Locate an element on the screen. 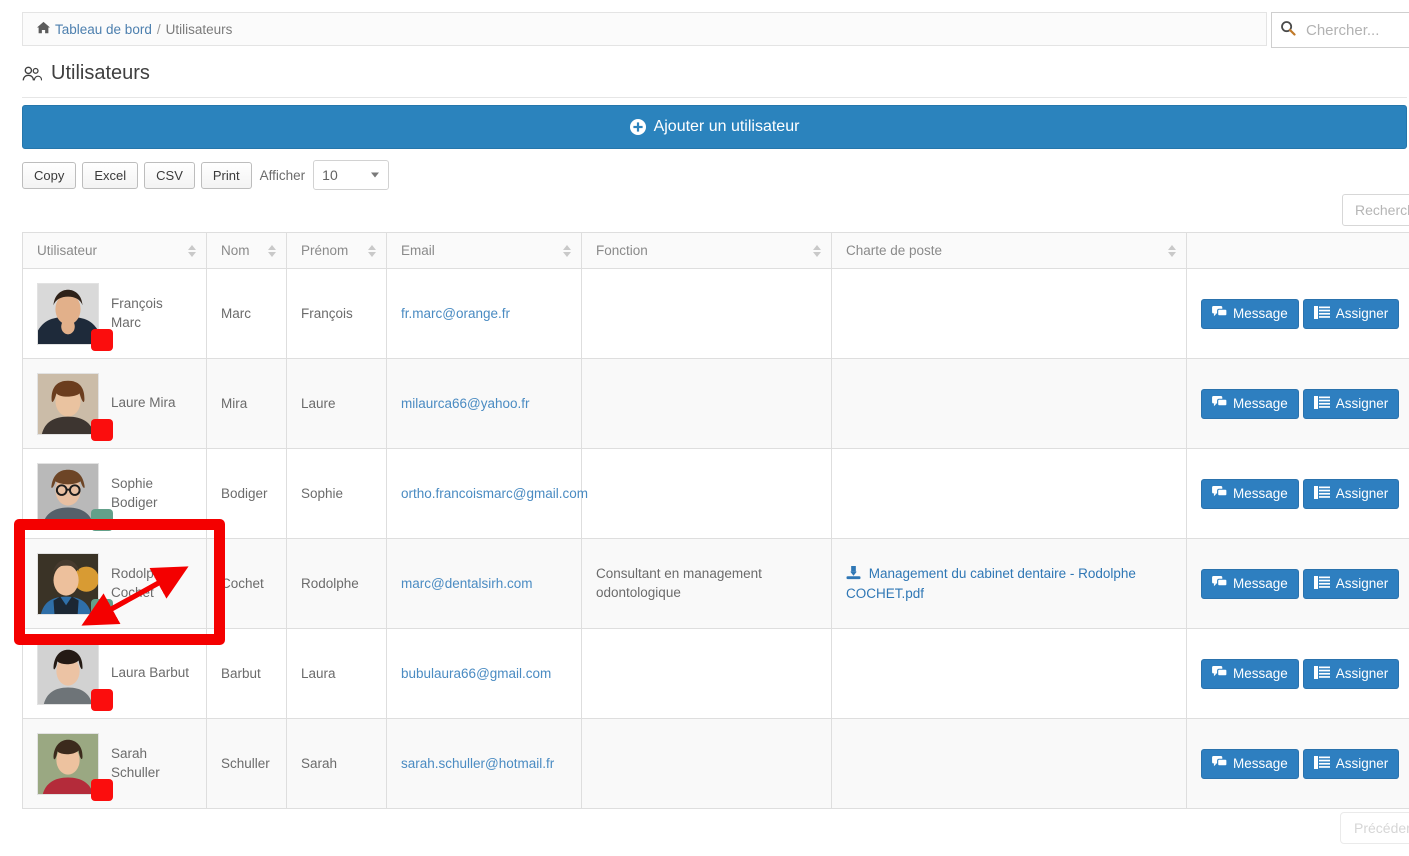 The image size is (1409, 856). page-title-text: Utilisateurs is located at coordinates (100, 73).